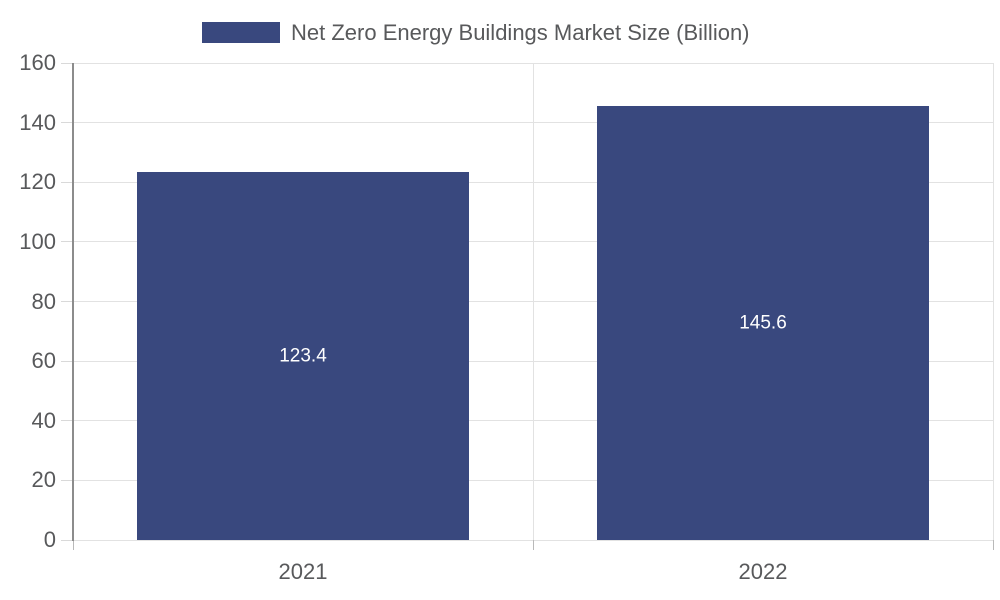 The width and height of the screenshot is (1000, 600). Describe the element at coordinates (43, 420) in the screenshot. I see `y-tick-label: 40` at that location.